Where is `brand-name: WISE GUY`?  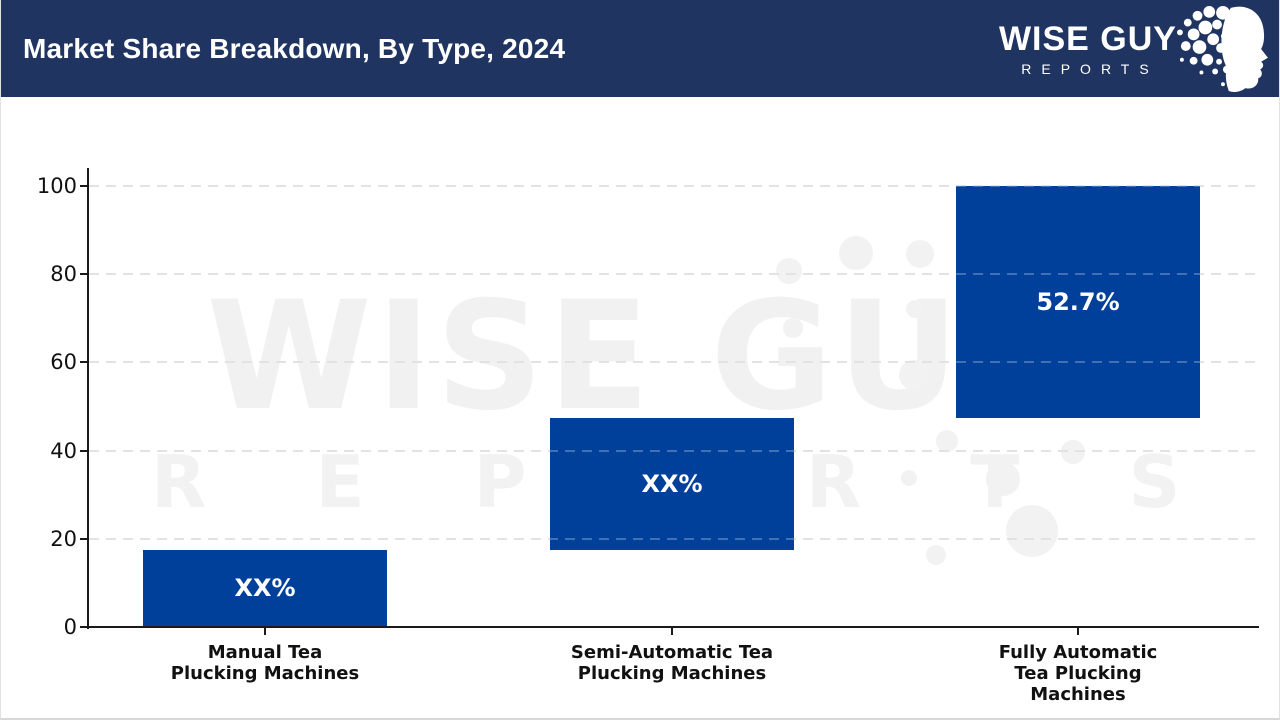 brand-name: WISE GUY is located at coordinates (1087, 38).